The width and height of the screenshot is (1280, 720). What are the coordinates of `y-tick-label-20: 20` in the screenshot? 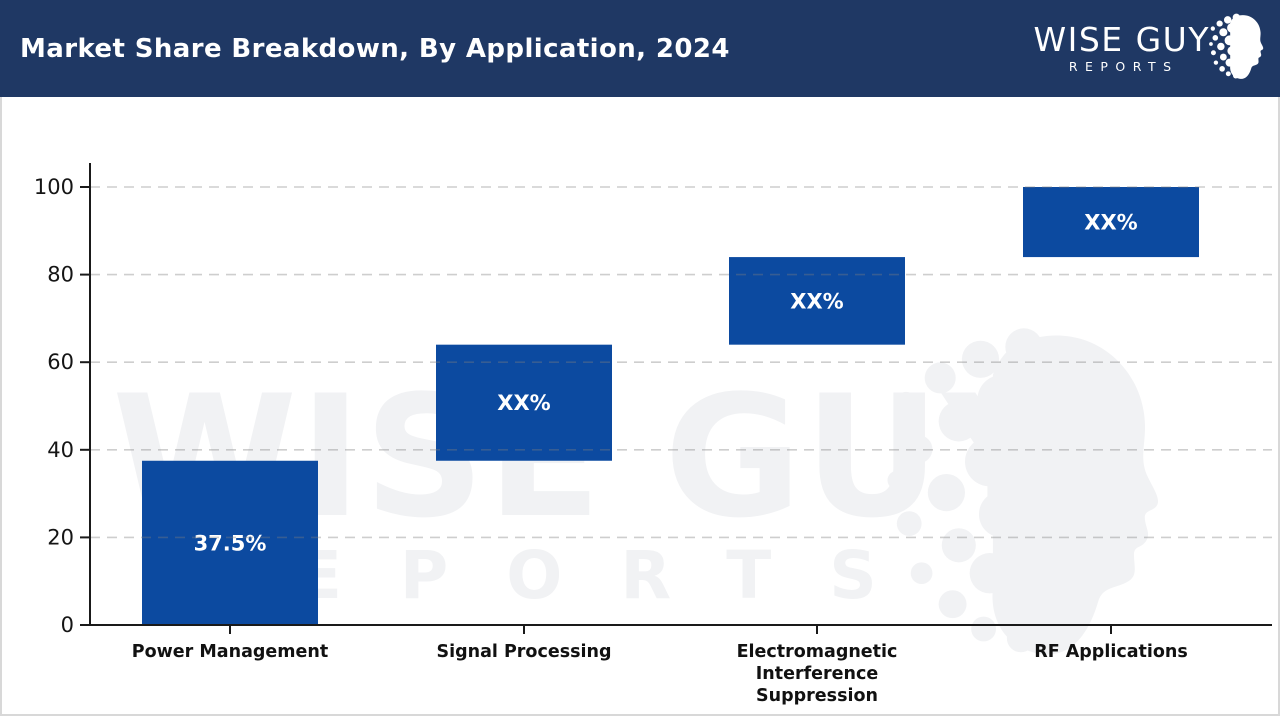 It's located at (60, 537).